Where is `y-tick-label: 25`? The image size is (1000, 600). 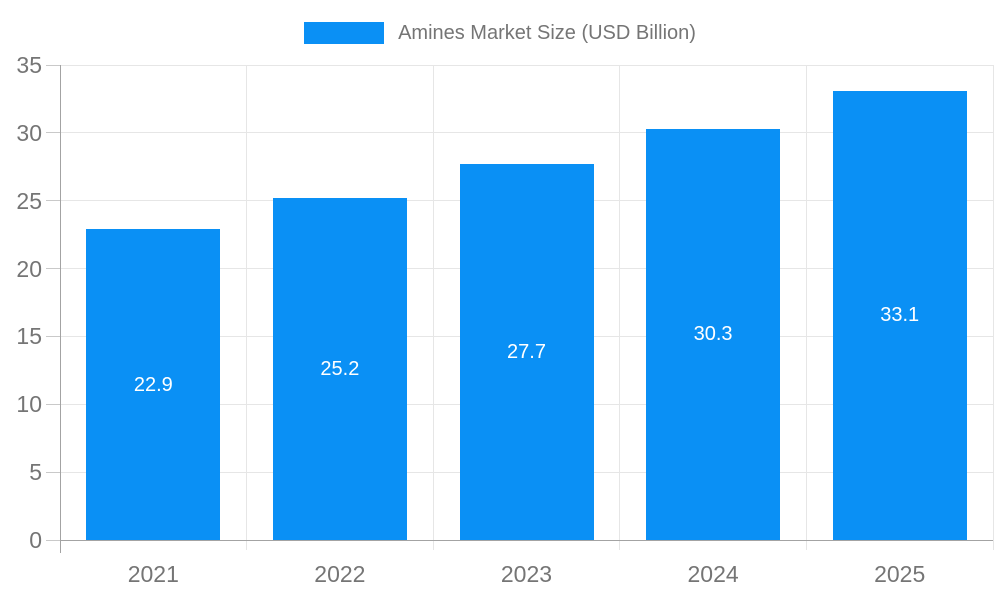 y-tick-label: 25 is located at coordinates (29, 200).